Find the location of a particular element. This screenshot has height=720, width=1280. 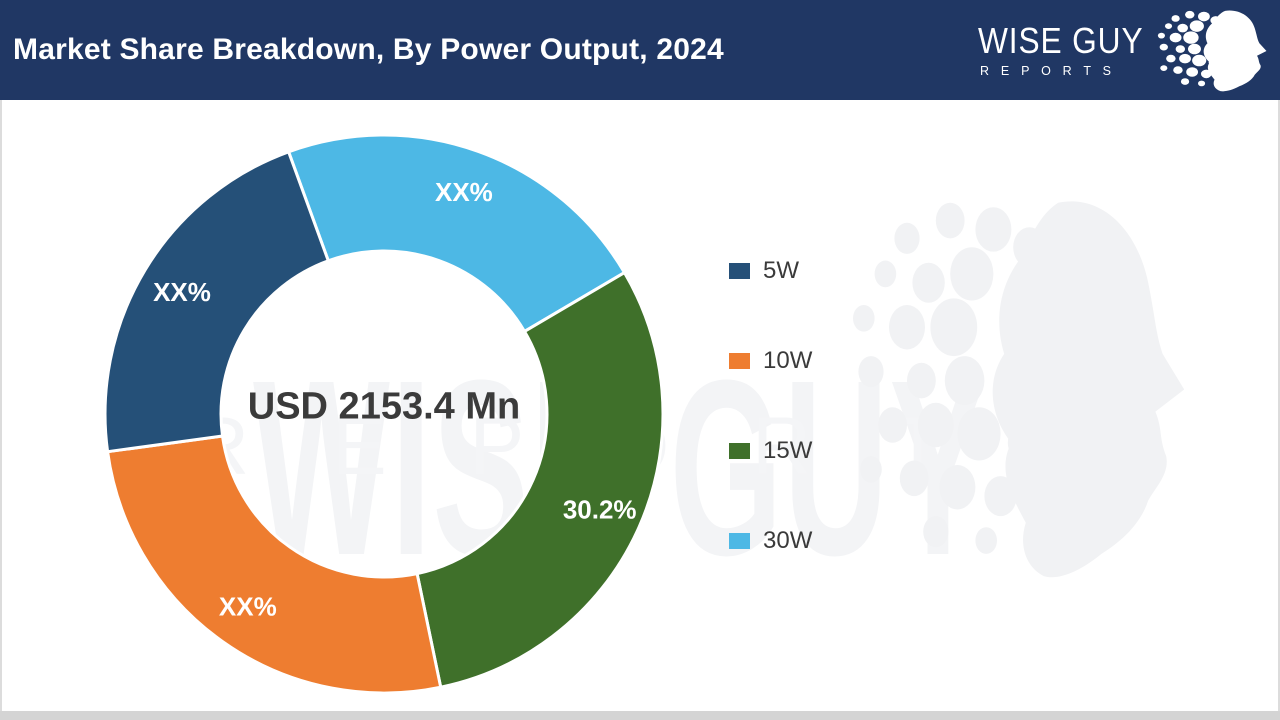

legend-label-15w: 15W is located at coordinates (788, 450).